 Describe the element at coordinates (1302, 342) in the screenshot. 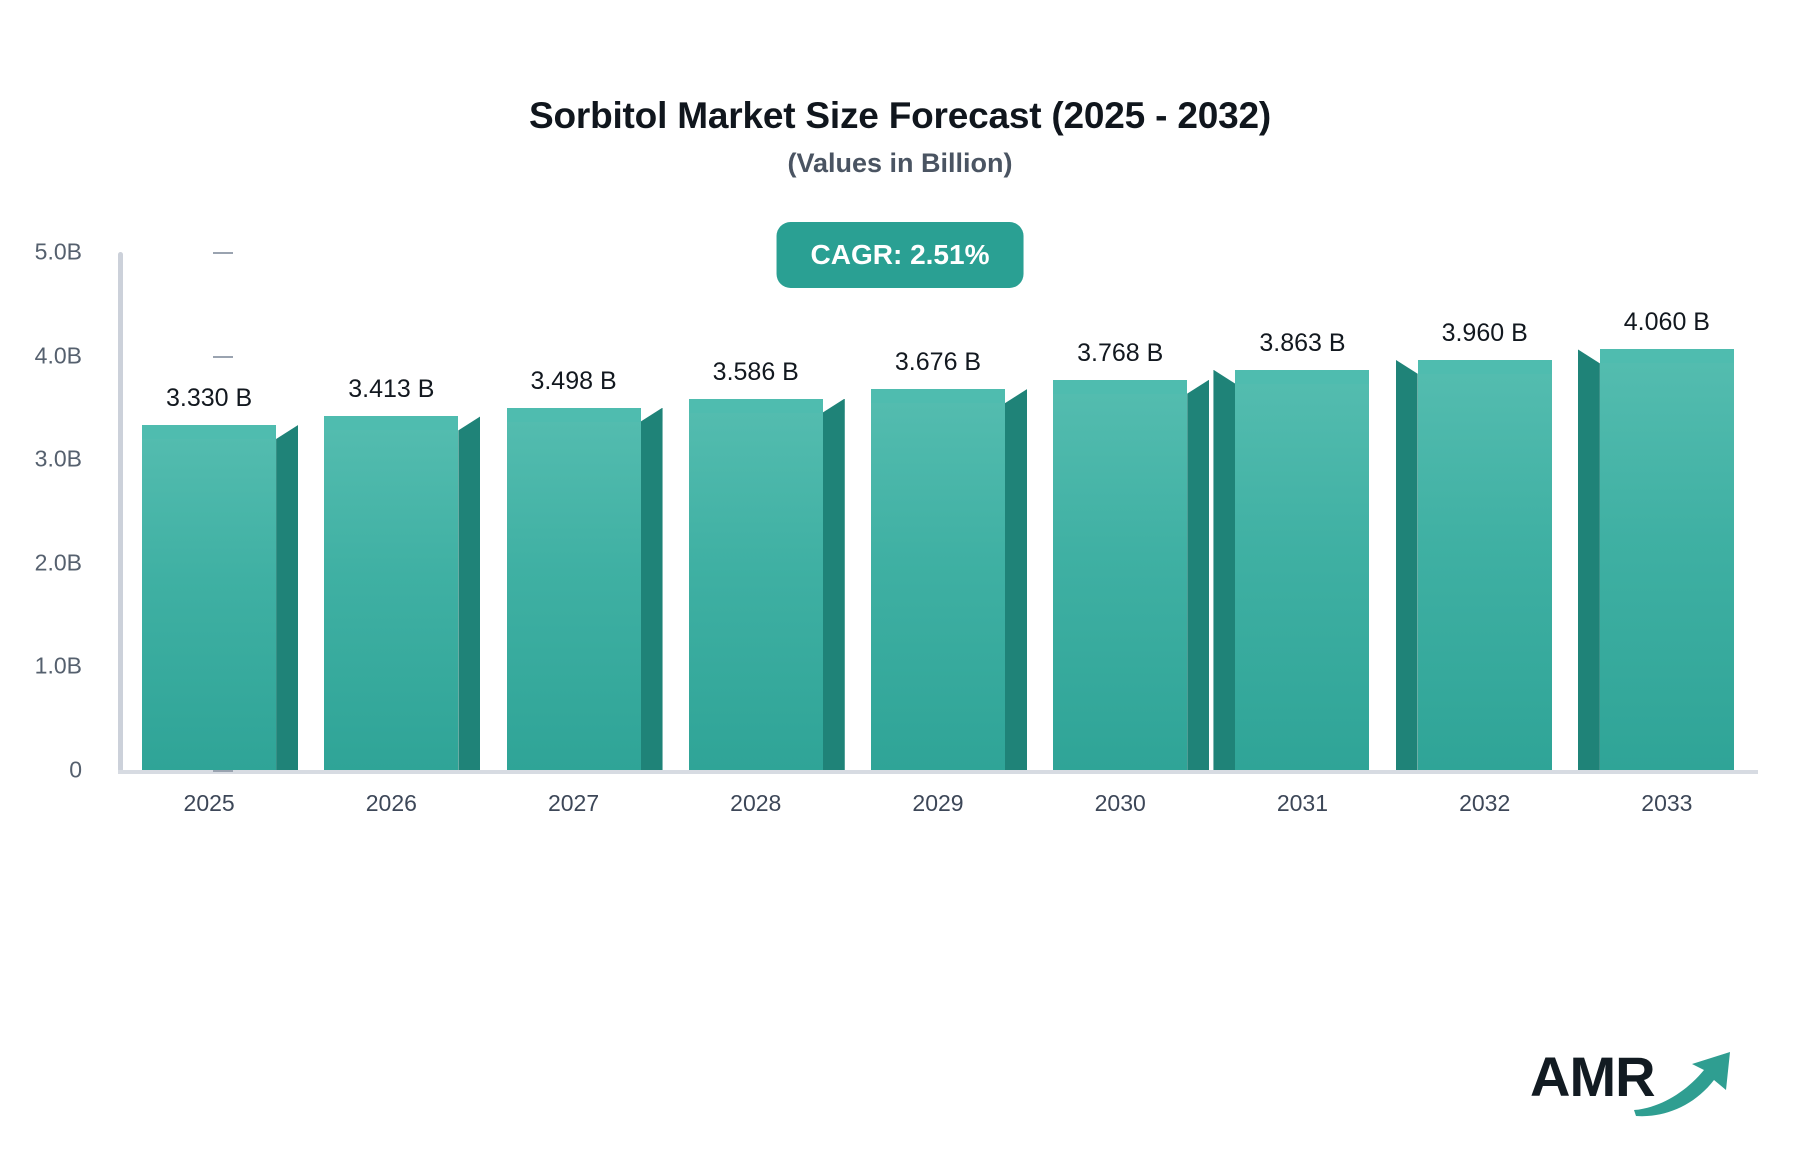

I see `bar-value-label: 3.863 B` at that location.